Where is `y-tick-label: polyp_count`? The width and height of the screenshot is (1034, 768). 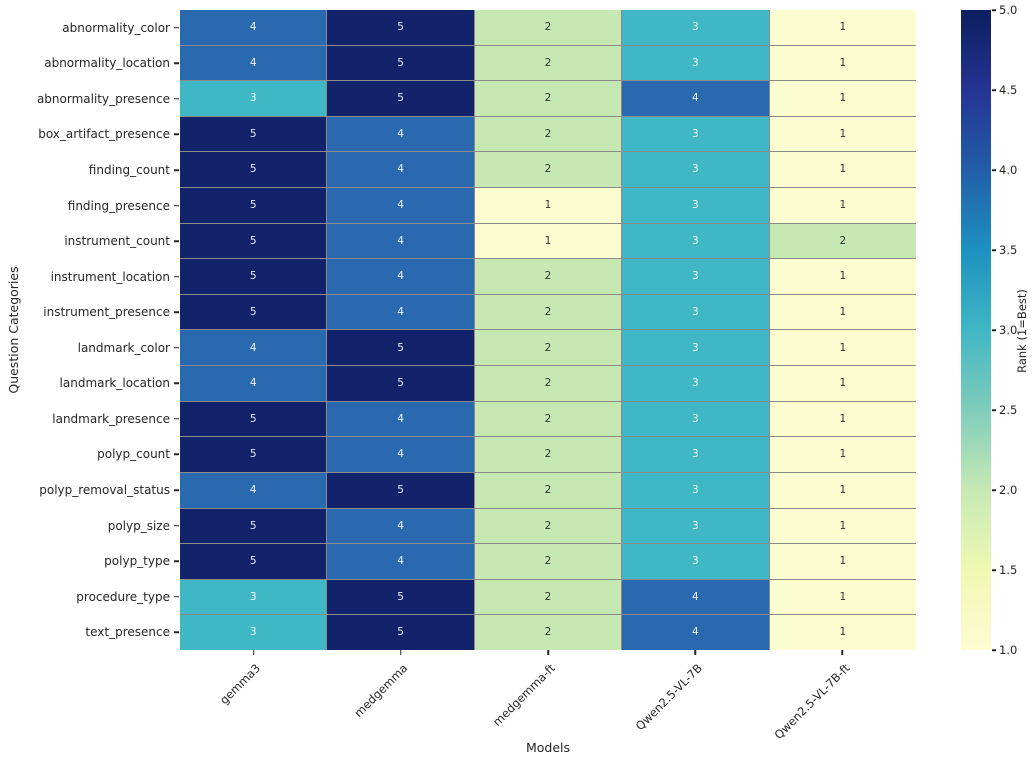
y-tick-label: polyp_count is located at coordinates (133, 454).